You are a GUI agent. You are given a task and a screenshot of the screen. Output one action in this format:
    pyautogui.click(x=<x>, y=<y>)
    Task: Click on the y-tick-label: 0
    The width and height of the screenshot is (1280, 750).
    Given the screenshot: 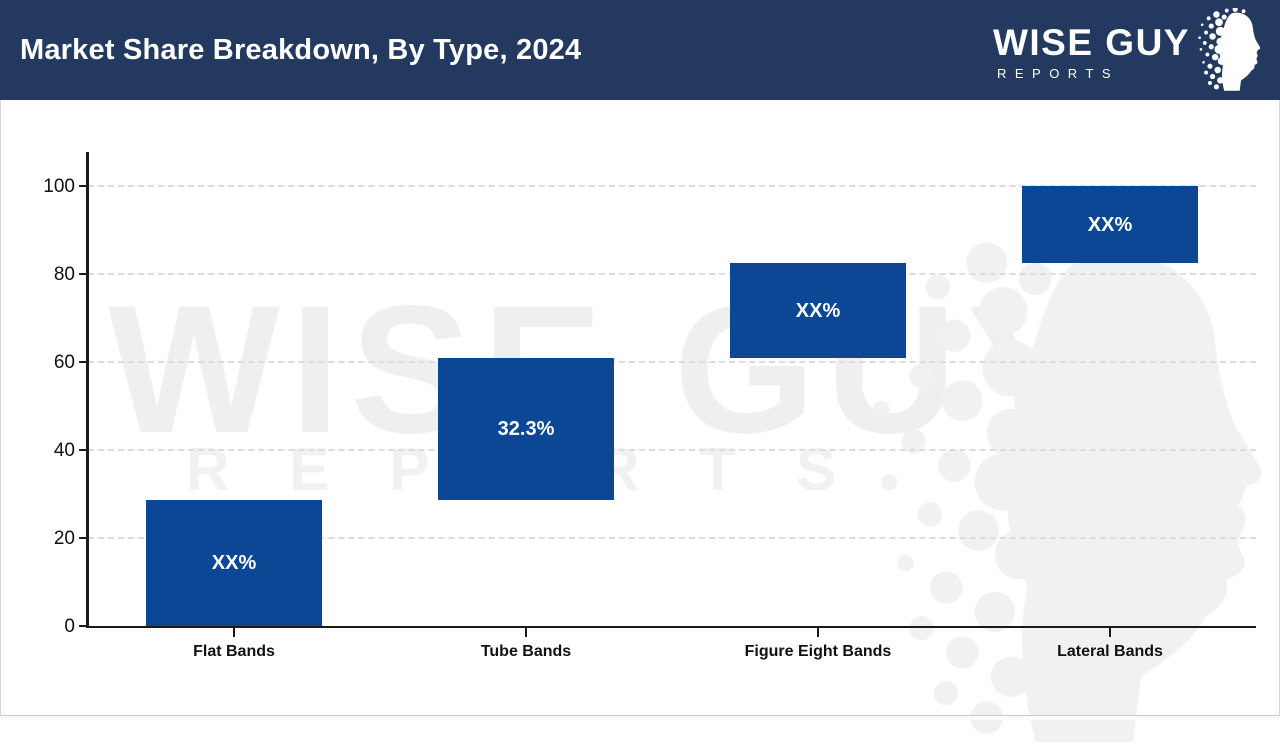 What is the action you would take?
    pyautogui.click(x=69, y=626)
    